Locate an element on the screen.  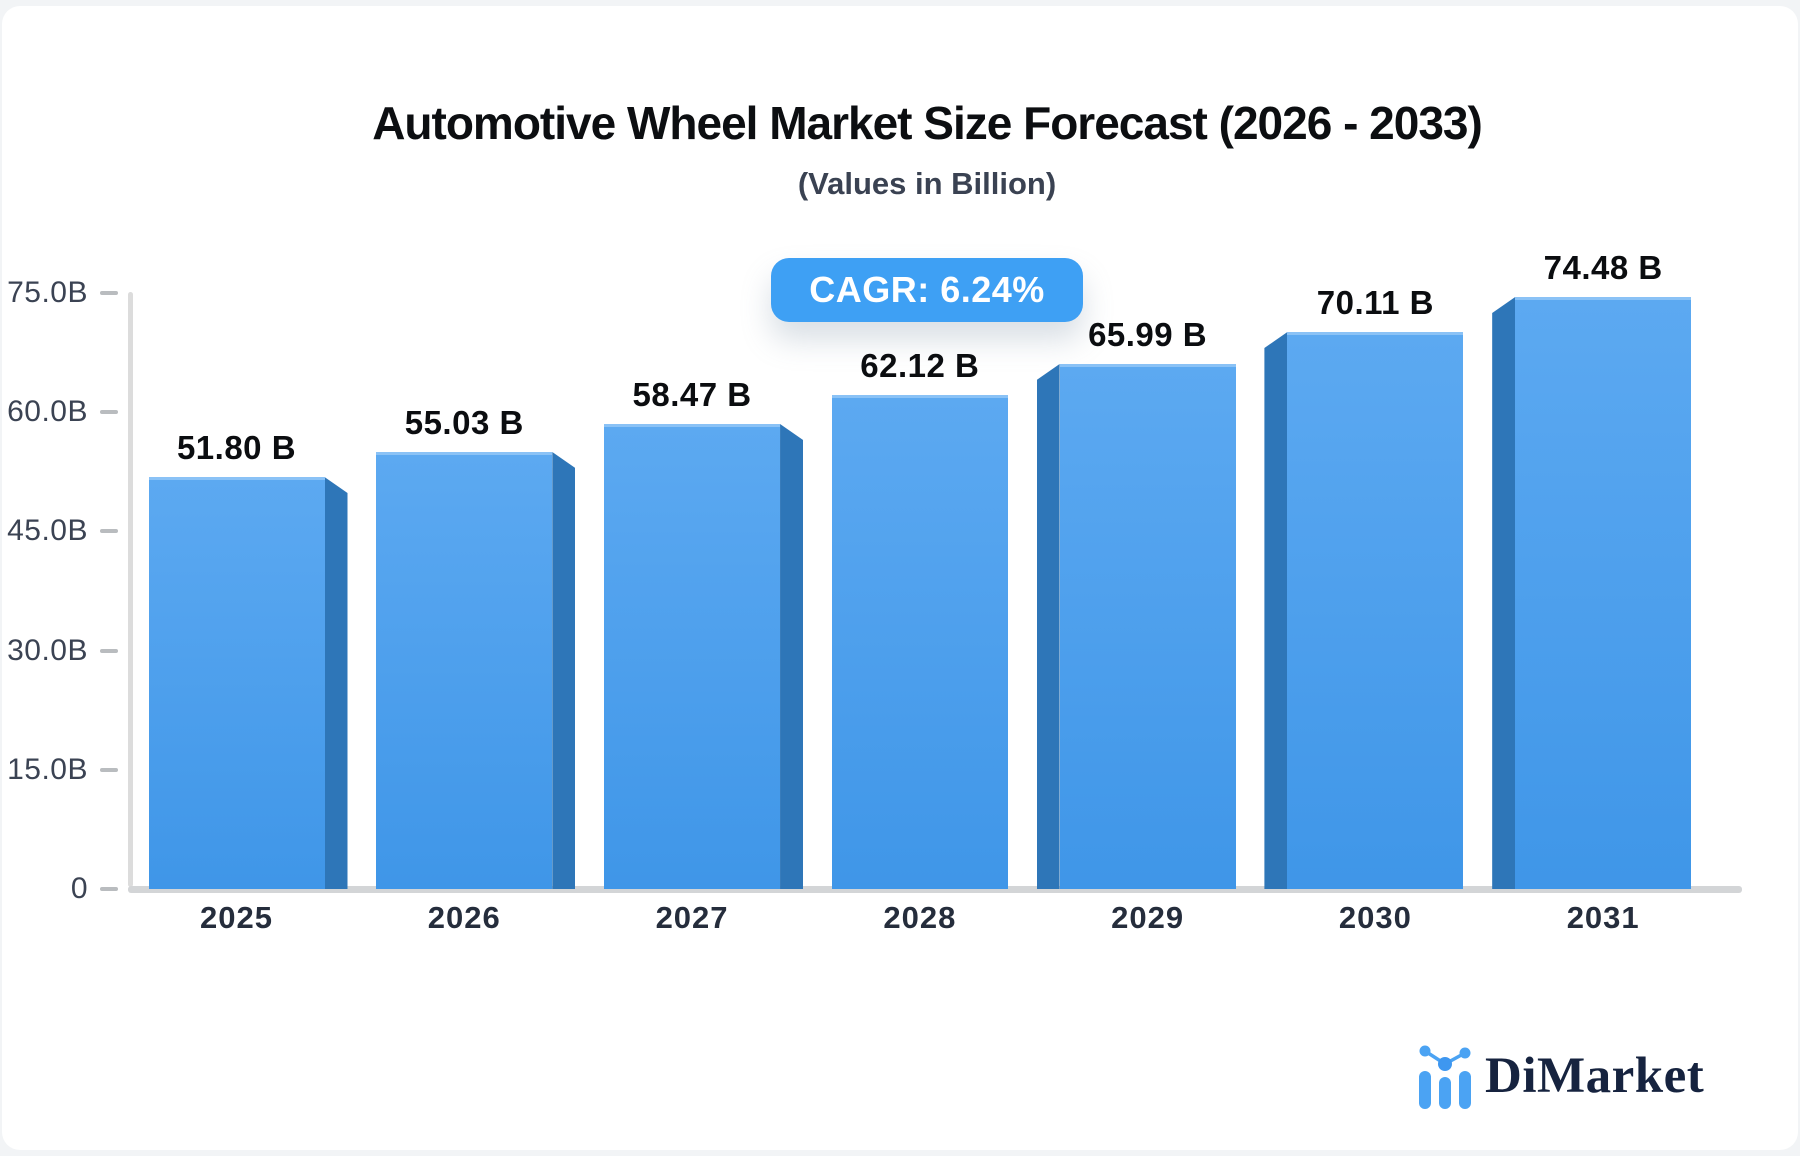
brand-logo: DiMarket is located at coordinates (1560, 1076).